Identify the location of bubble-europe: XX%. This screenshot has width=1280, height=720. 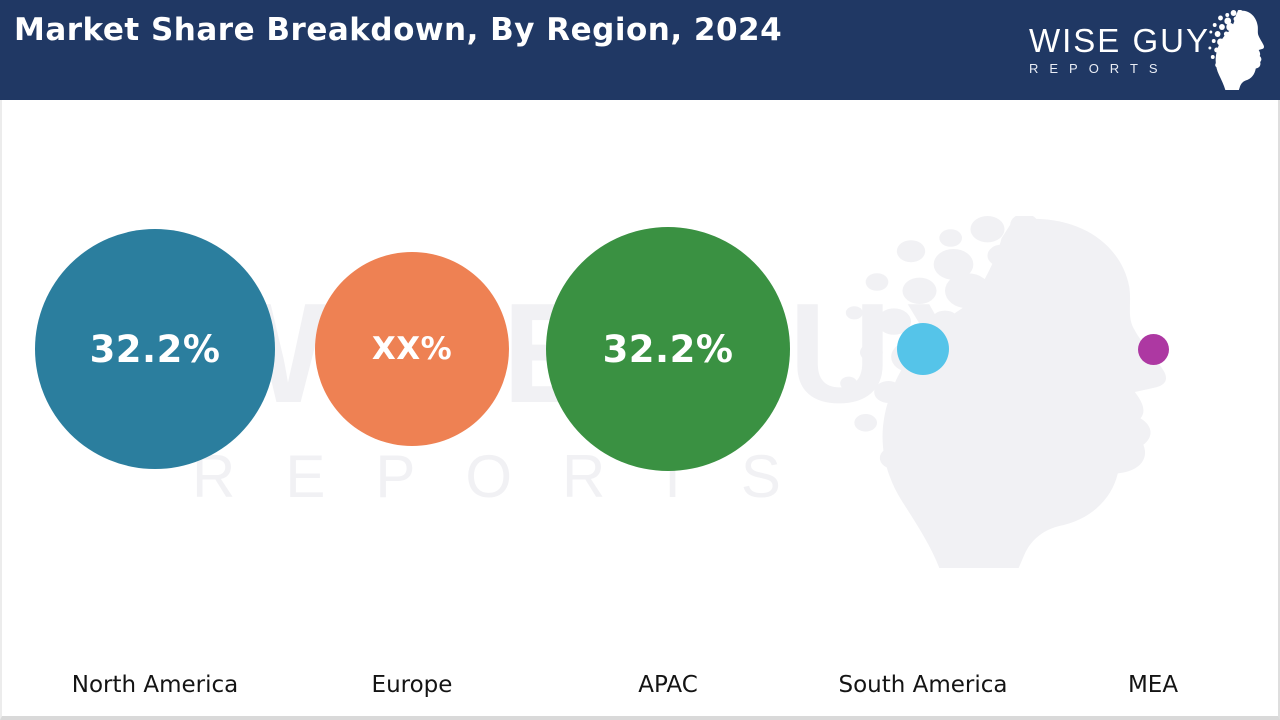
(412, 349).